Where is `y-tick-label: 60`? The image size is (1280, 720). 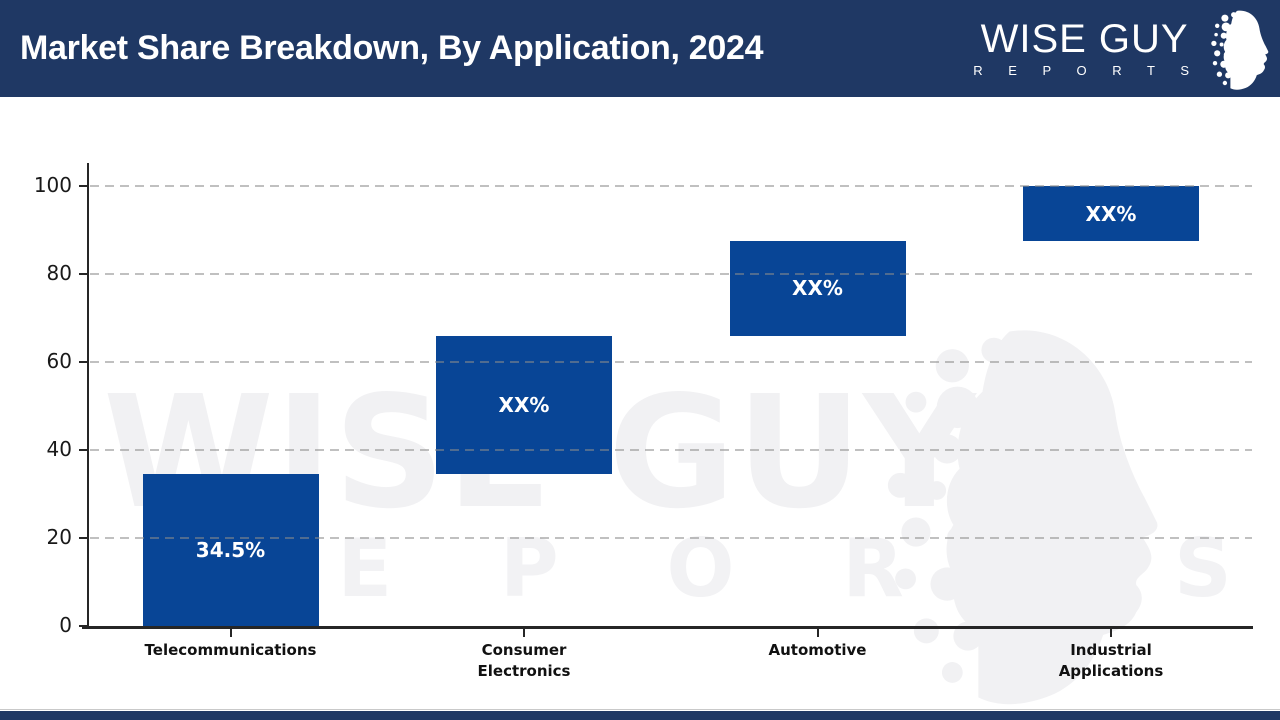 y-tick-label: 60 is located at coordinates (59, 361).